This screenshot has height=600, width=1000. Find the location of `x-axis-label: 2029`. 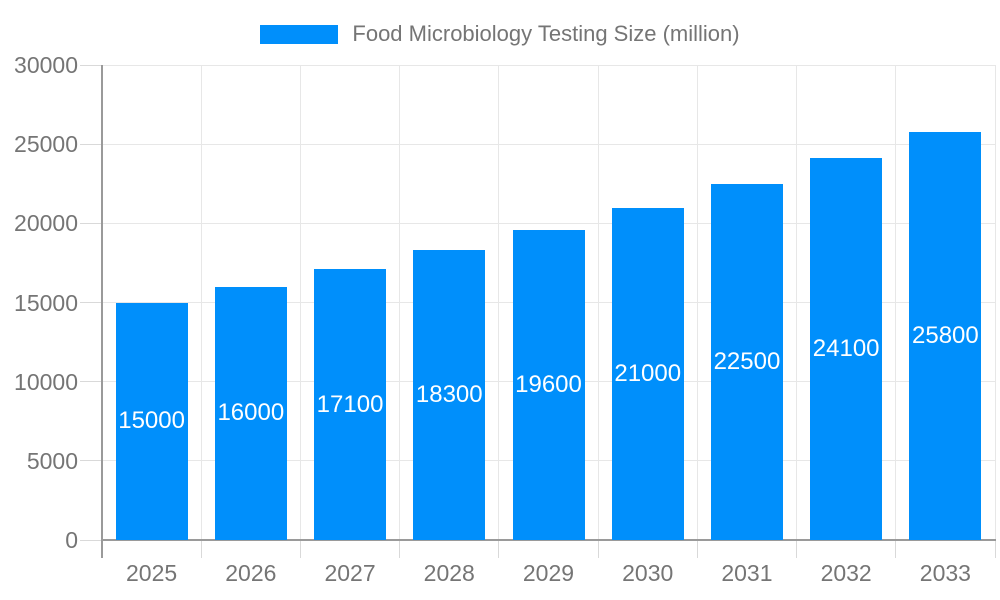

x-axis-label: 2029 is located at coordinates (548, 573).